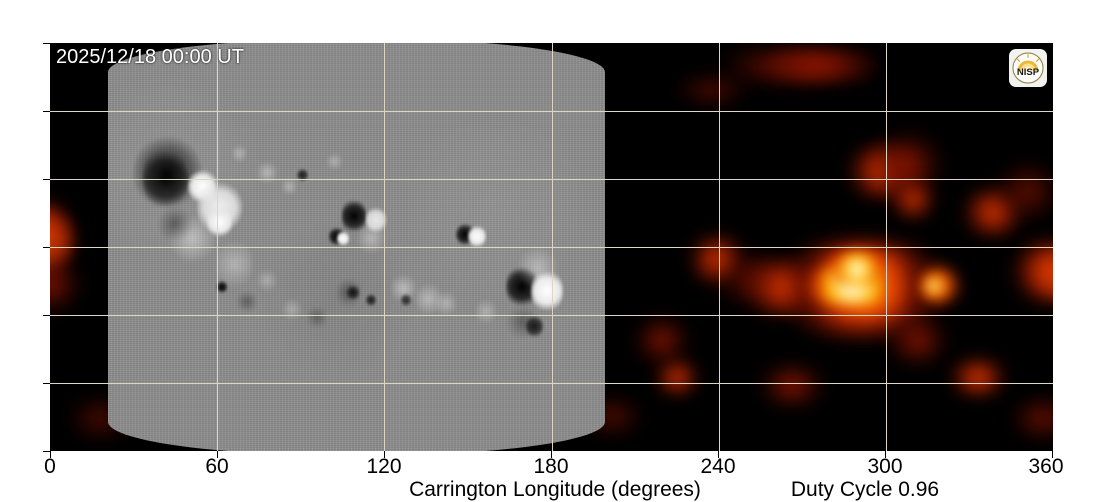  I want to click on nisp-logo-icon: NISP, so click(1028, 68).